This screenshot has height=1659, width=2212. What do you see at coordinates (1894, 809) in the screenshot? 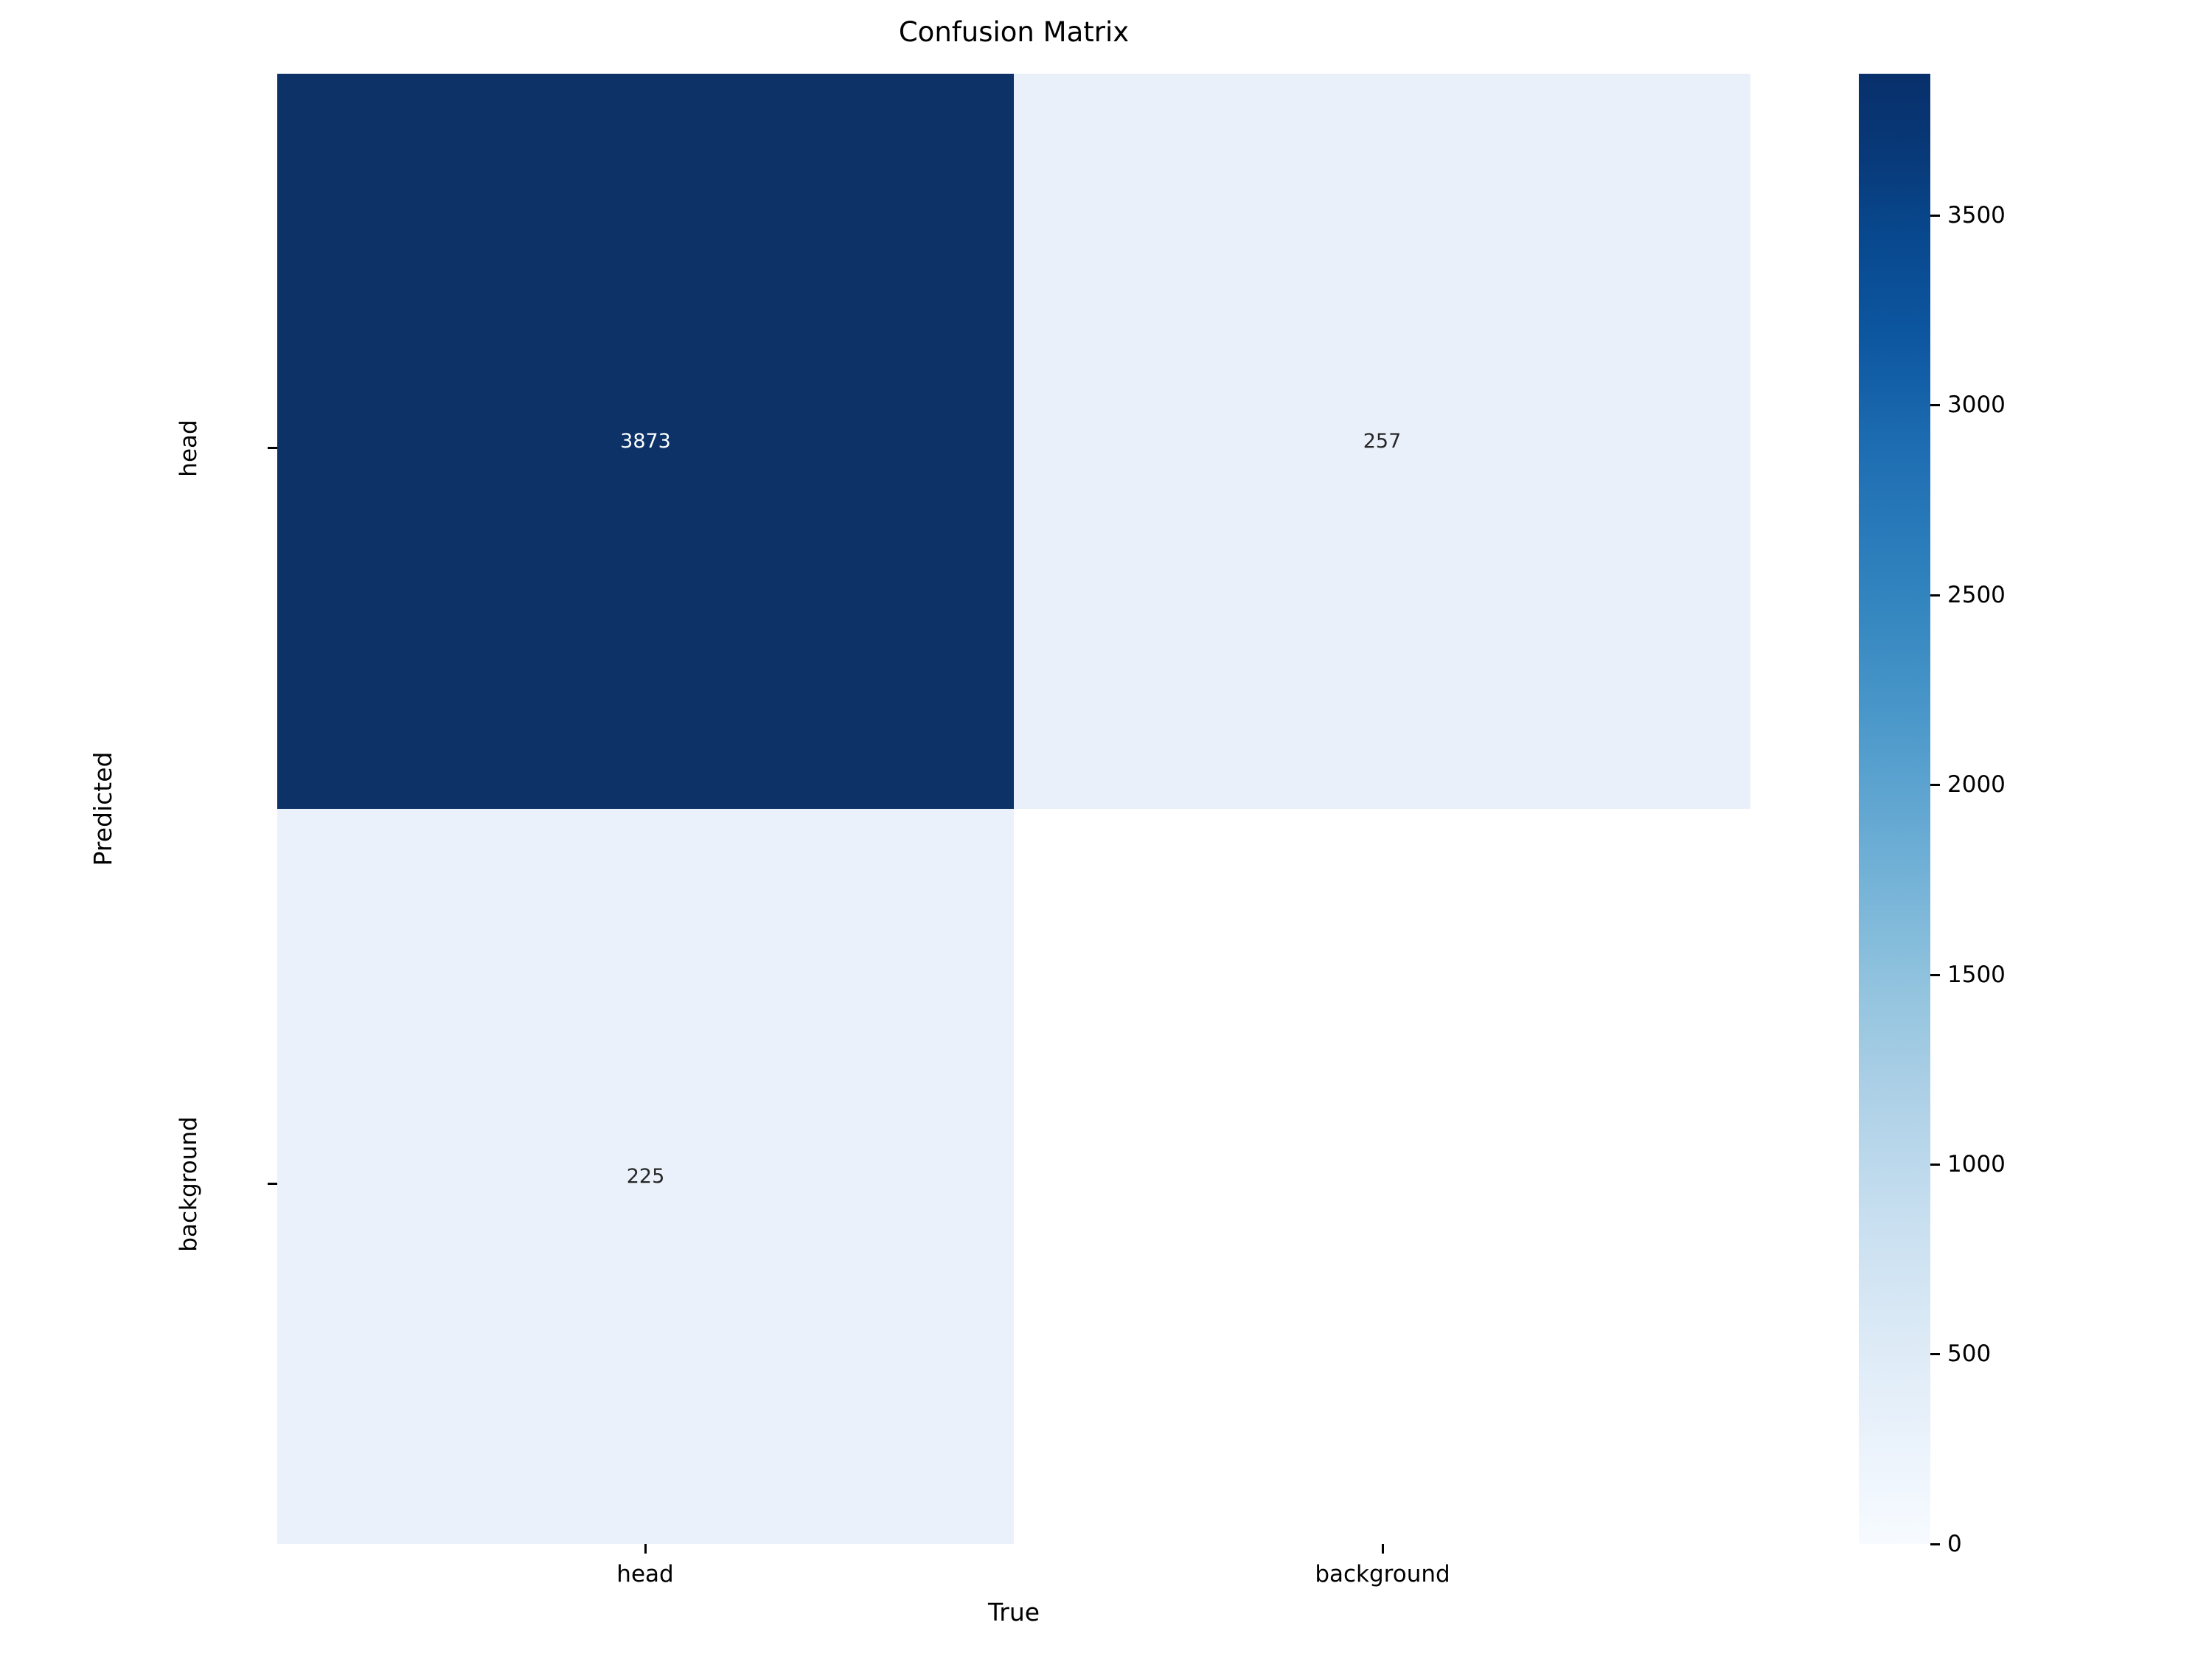
I see `colorbar` at bounding box center [1894, 809].